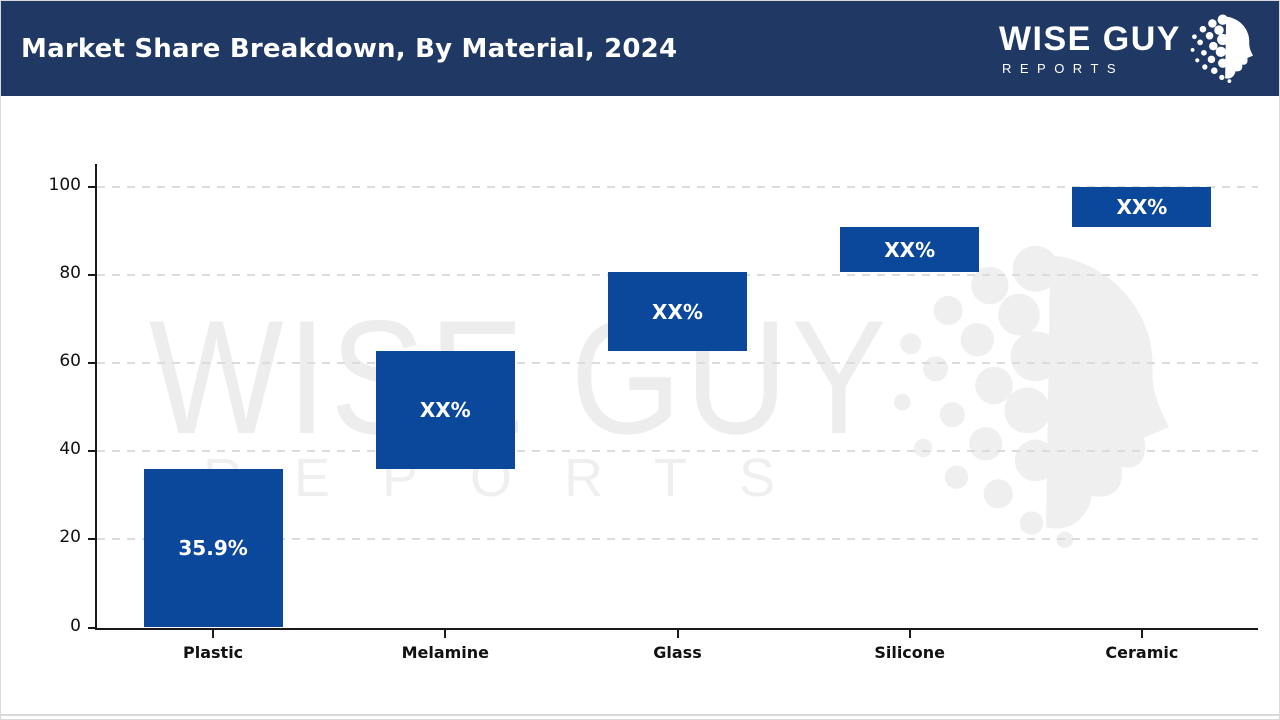  I want to click on logo-subtitle: REPORTS, so click(1063, 68).